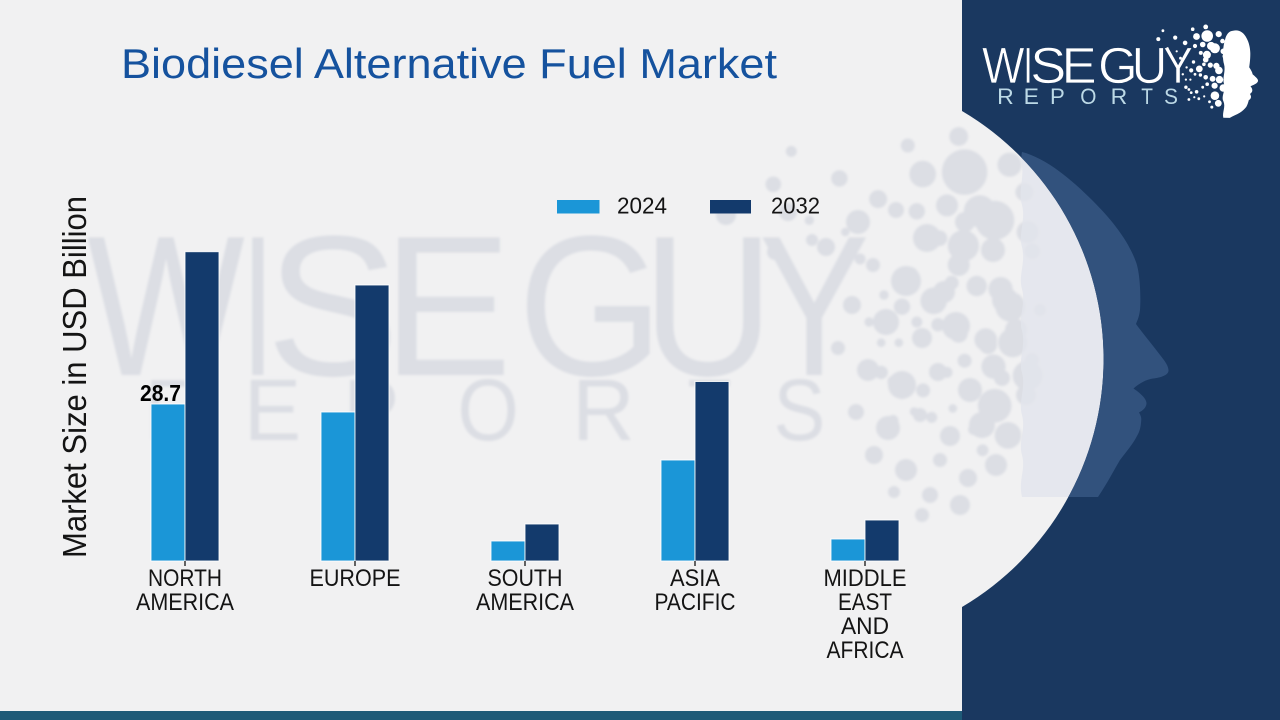 The image size is (1280, 720). What do you see at coordinates (160, 393) in the screenshot?
I see `svg-text: 28.7` at bounding box center [160, 393].